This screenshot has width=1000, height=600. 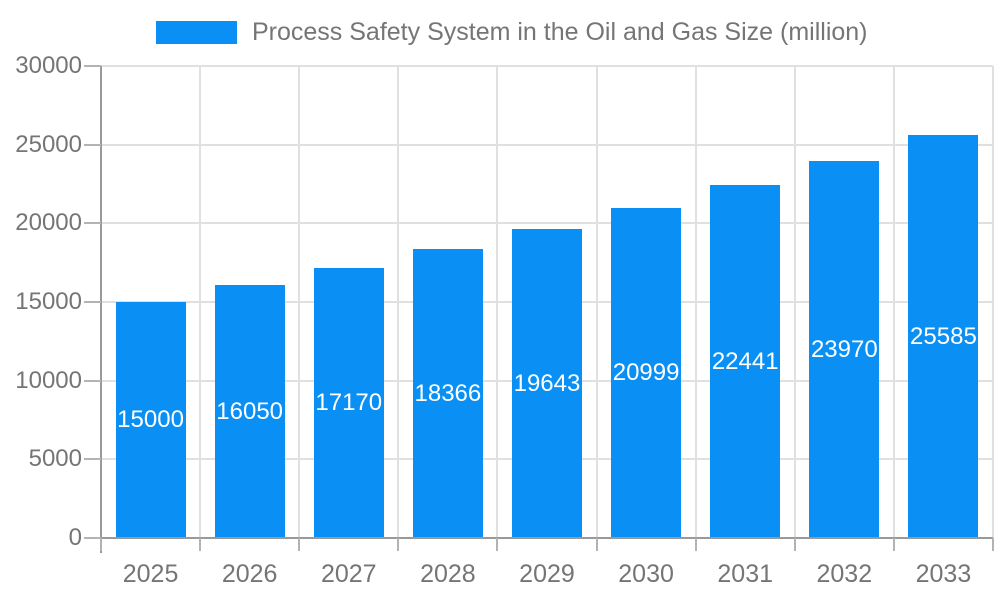 I want to click on bar-value-label: 17170, so click(x=349, y=402).